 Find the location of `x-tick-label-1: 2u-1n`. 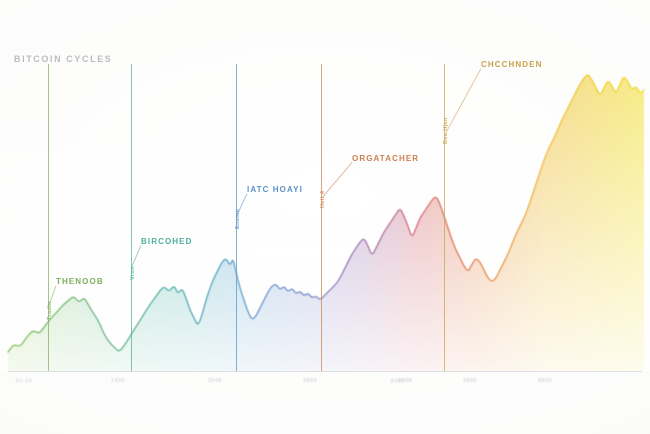

x-tick-label-1: 2u-1n is located at coordinates (24, 381).